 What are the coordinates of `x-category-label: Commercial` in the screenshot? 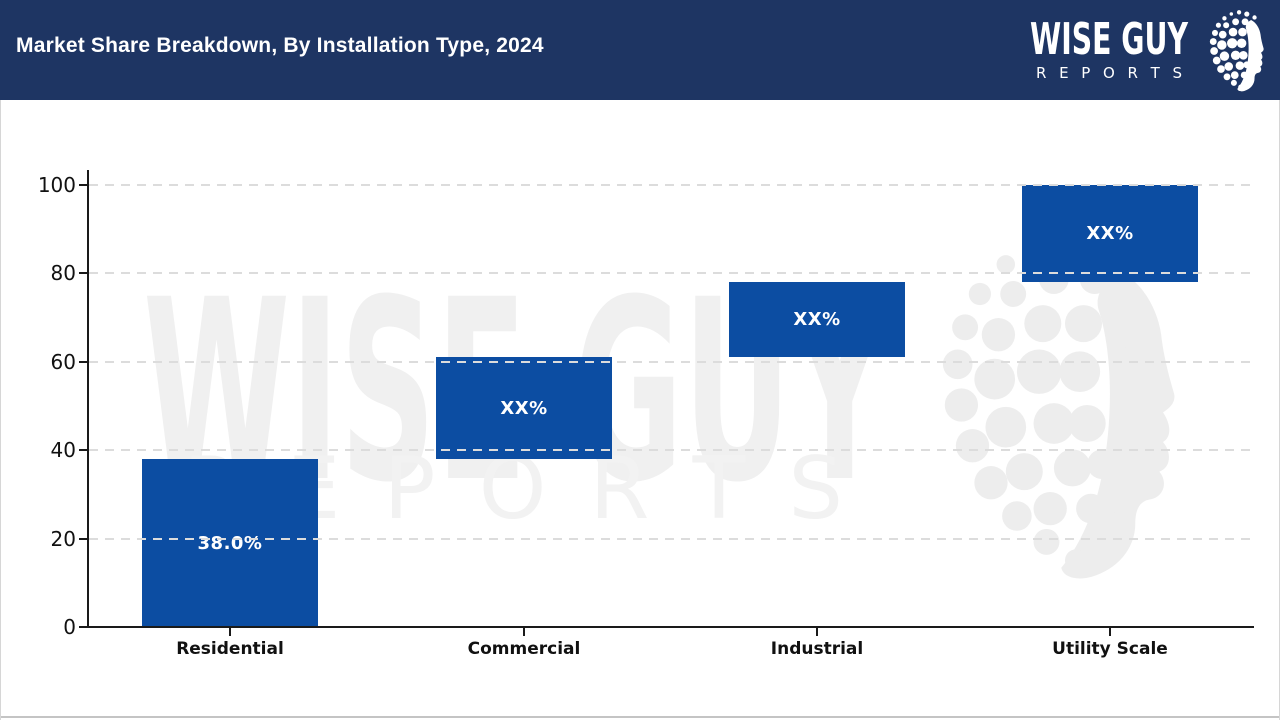 It's located at (524, 649).